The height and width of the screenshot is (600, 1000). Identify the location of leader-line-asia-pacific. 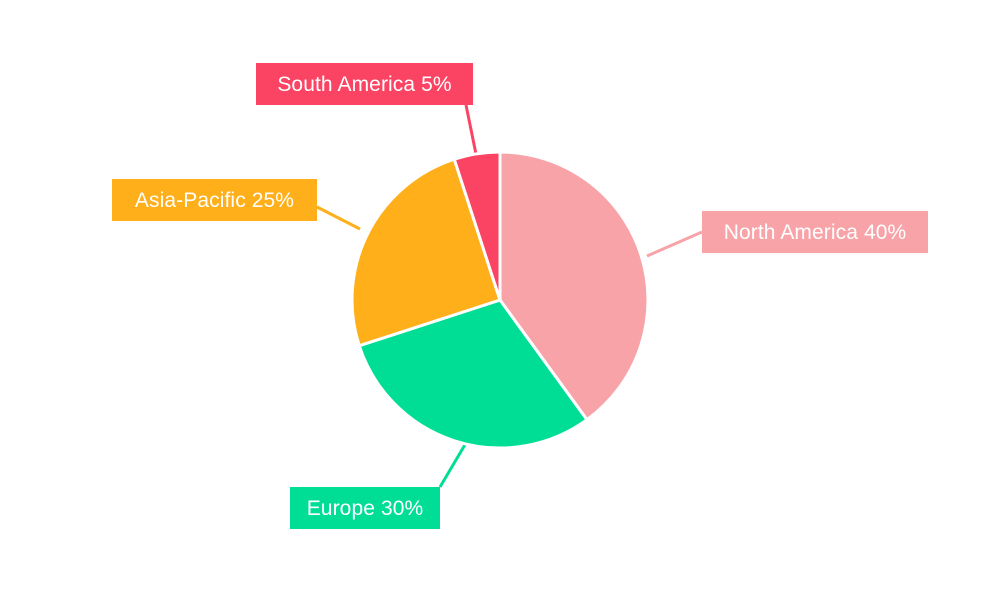
(338, 218).